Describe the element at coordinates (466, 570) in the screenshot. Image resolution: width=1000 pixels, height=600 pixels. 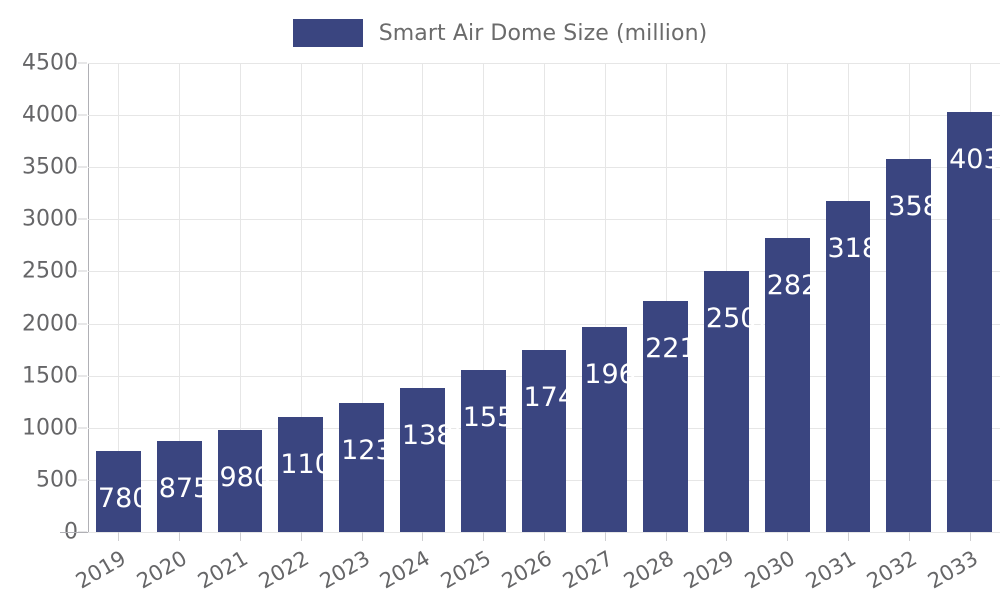
I see `x-axis-tick-label: 2025` at that location.